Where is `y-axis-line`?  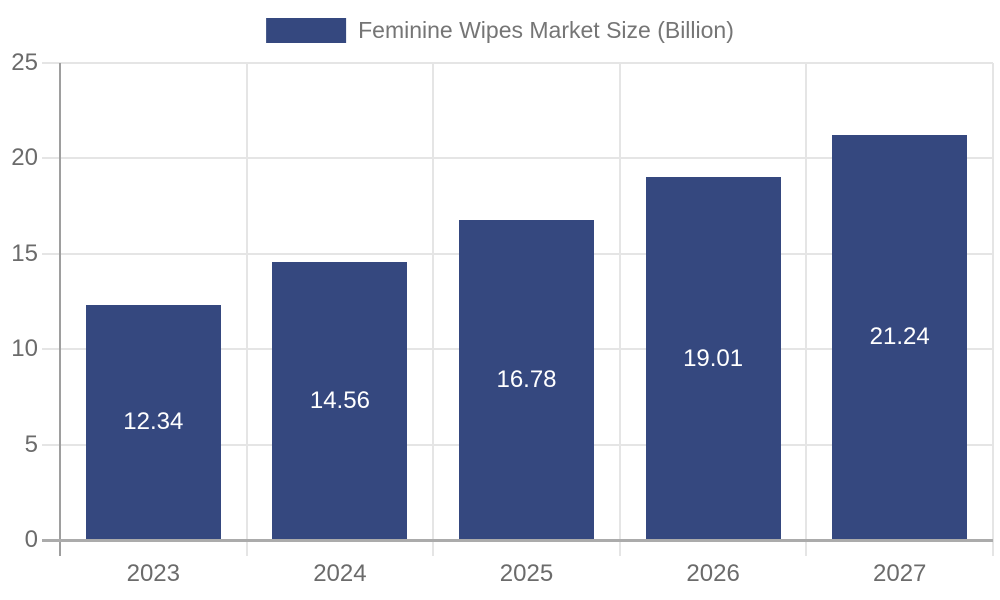 y-axis-line is located at coordinates (60, 309).